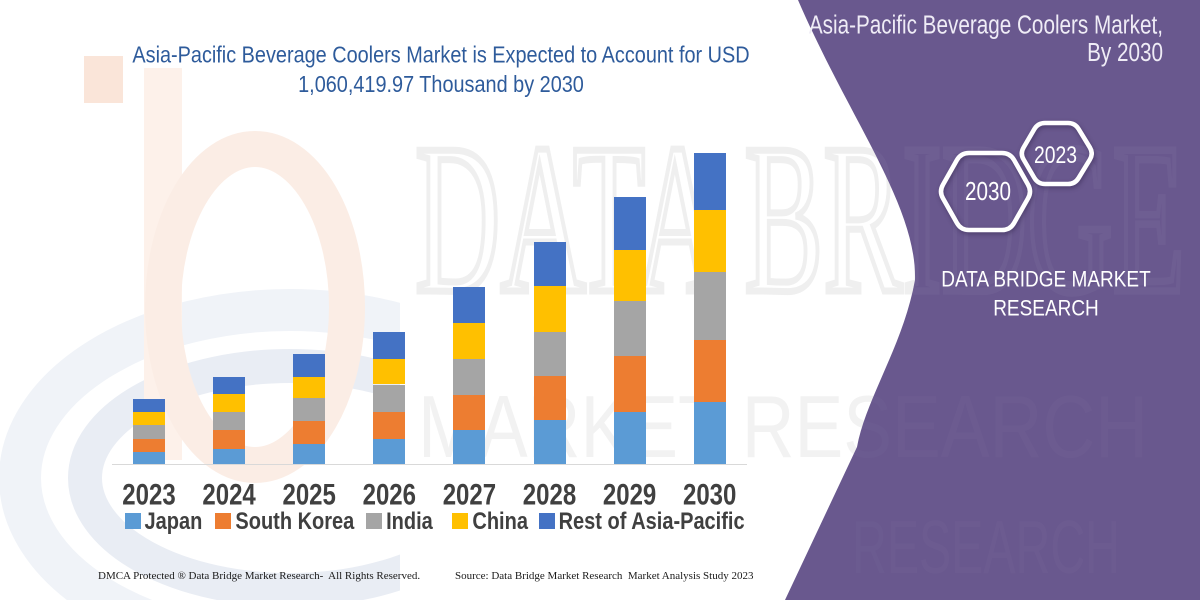 This screenshot has width=1200, height=600. I want to click on svg-text: RESEARCH, so click(986, 547).